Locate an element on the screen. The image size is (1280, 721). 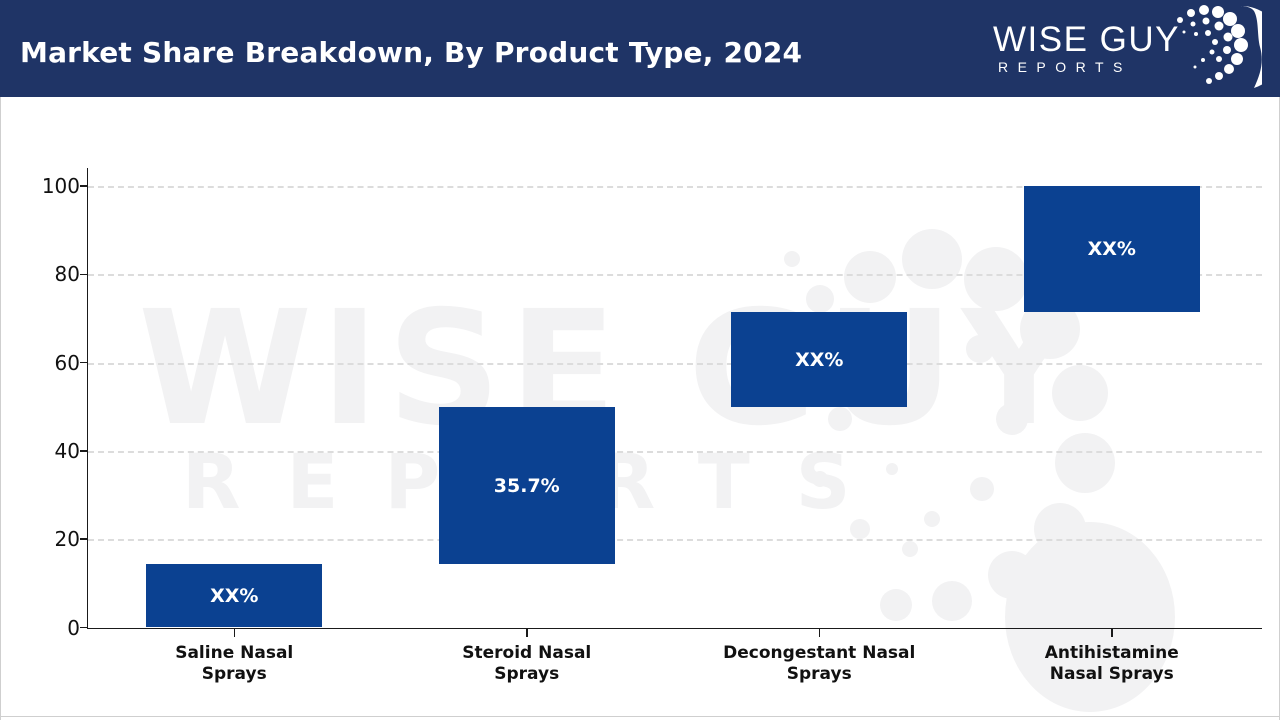
category-label-1: Saline Nasal Sprays is located at coordinates (234, 664).